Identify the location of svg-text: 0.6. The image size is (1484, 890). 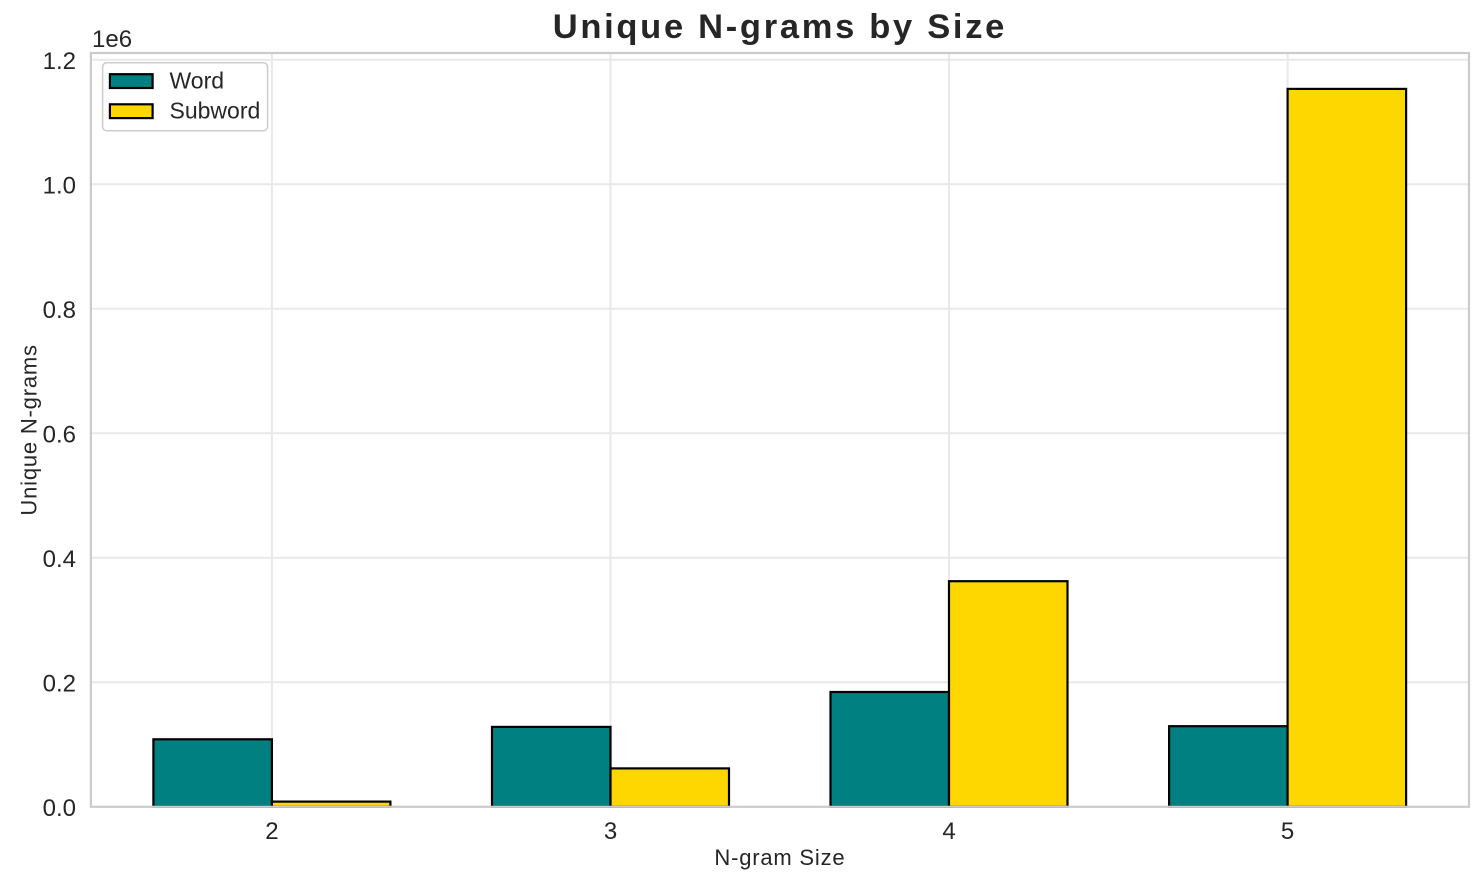
(59, 435).